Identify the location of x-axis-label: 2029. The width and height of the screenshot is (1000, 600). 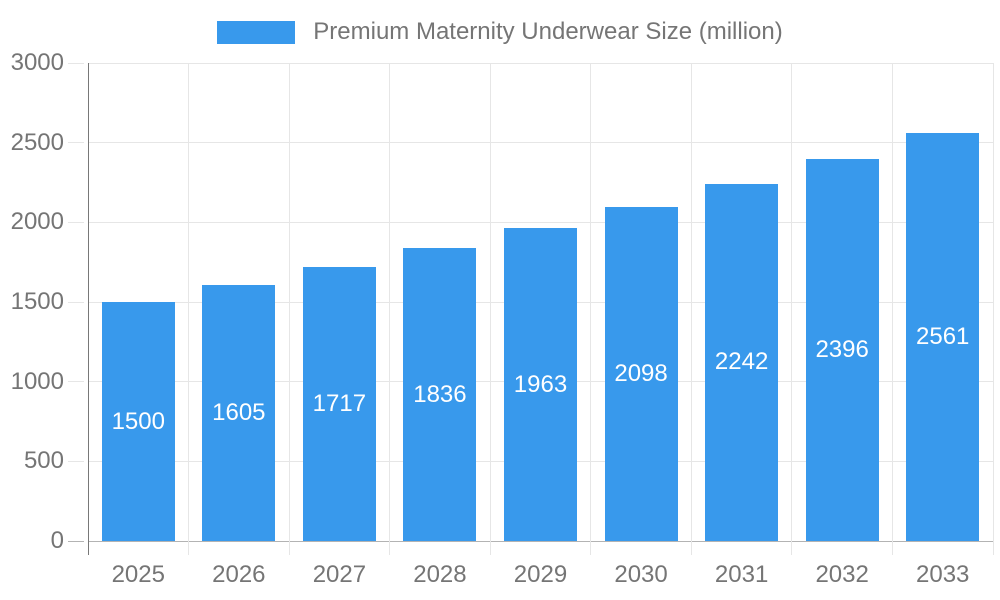
(540, 574).